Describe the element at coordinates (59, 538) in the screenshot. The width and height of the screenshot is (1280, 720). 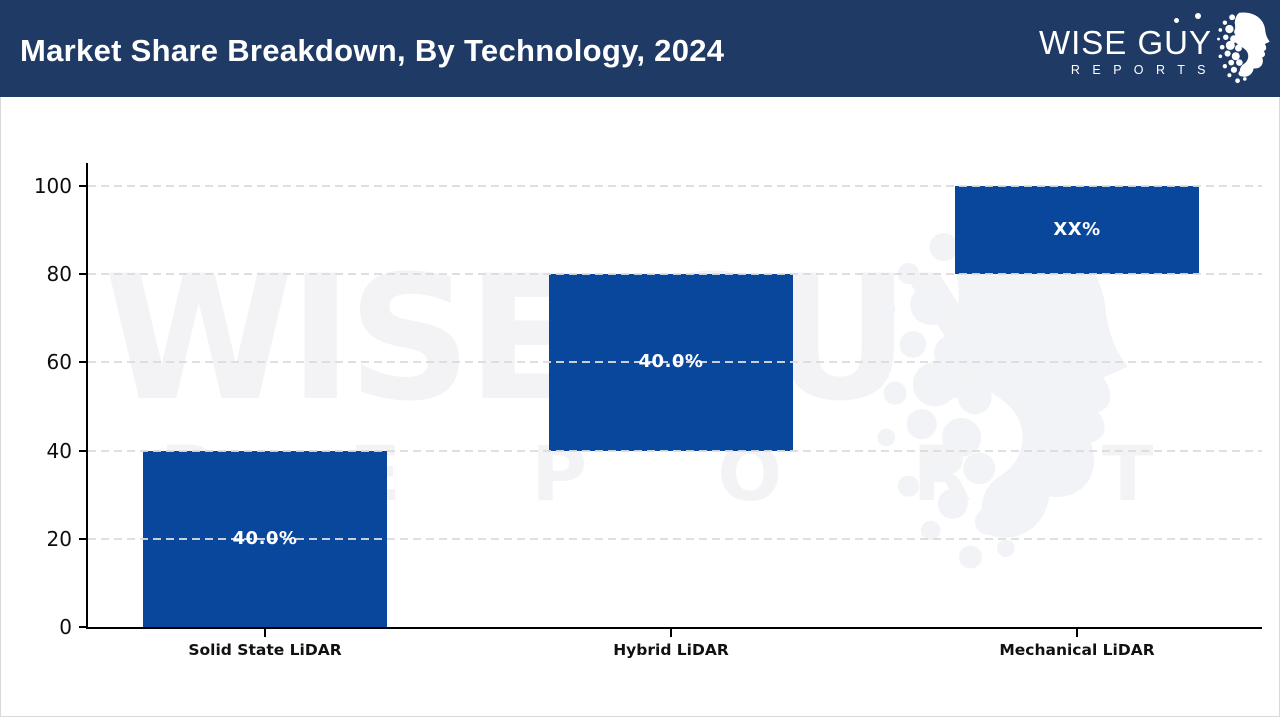
I see `y-tick-label: 20` at that location.